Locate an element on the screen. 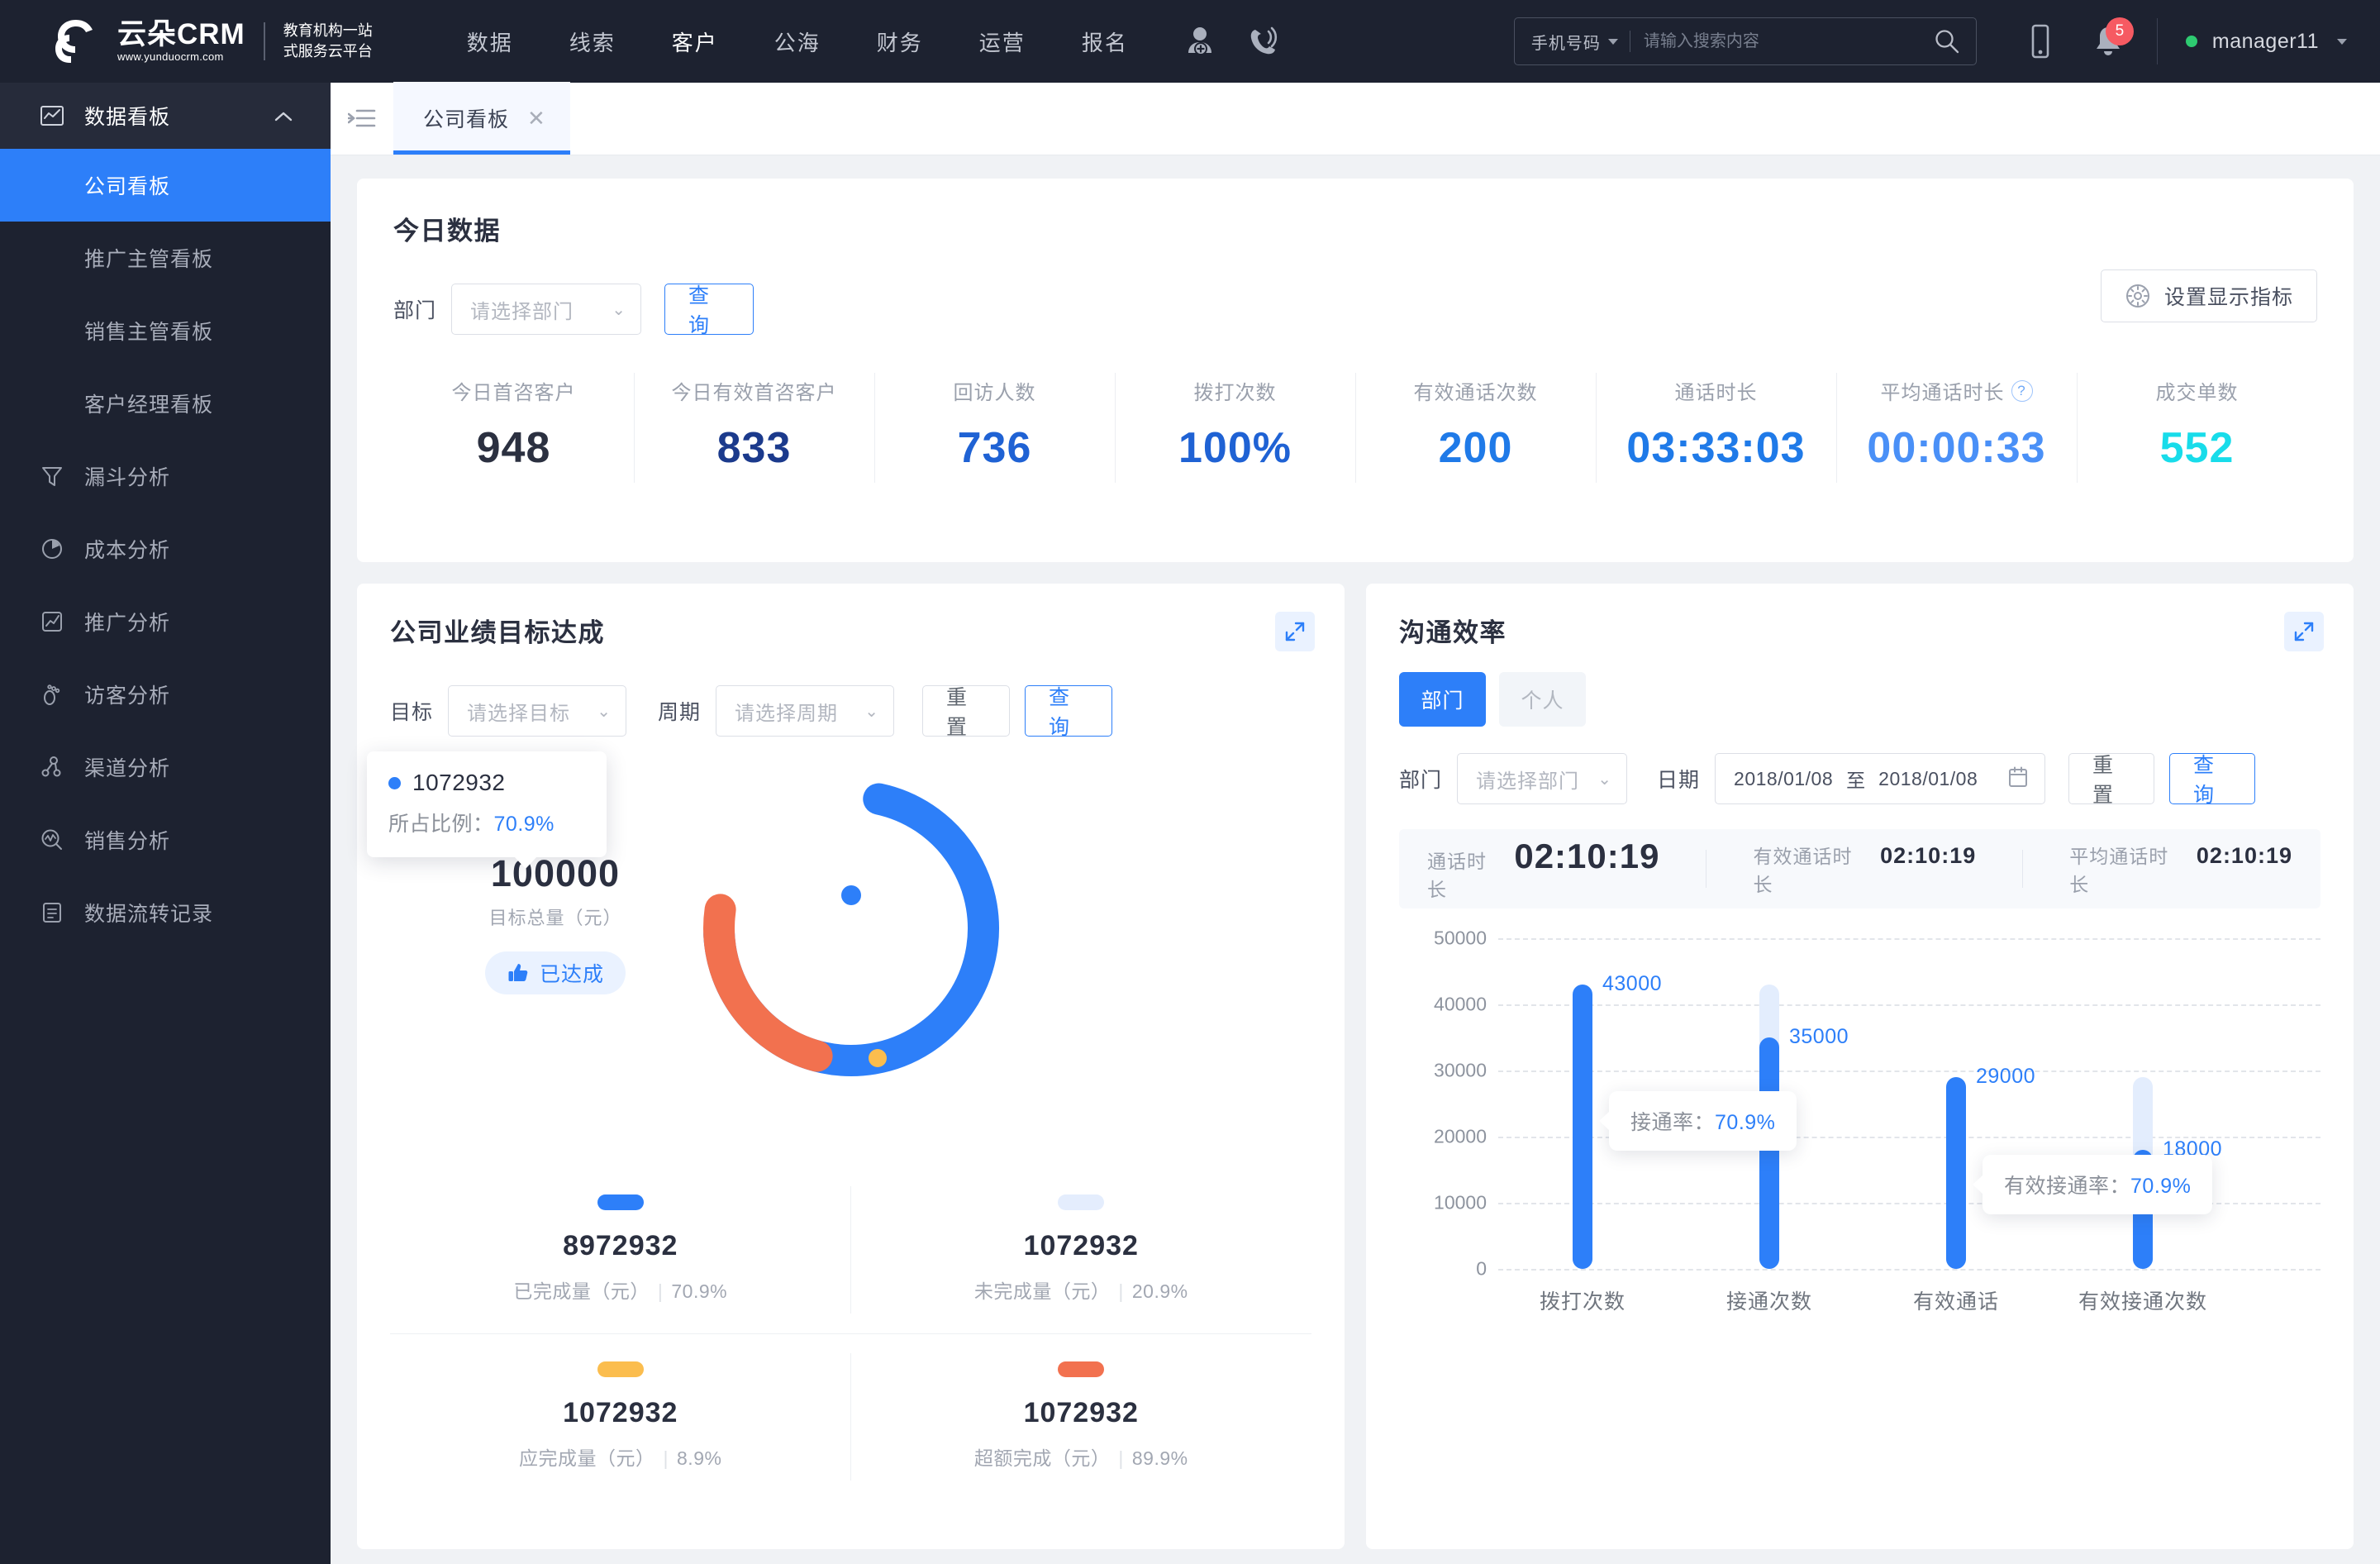 The width and height of the screenshot is (2380, 1564). sidebar-item-promotion-manager-board: 推广主管看板 is located at coordinates (165, 258).